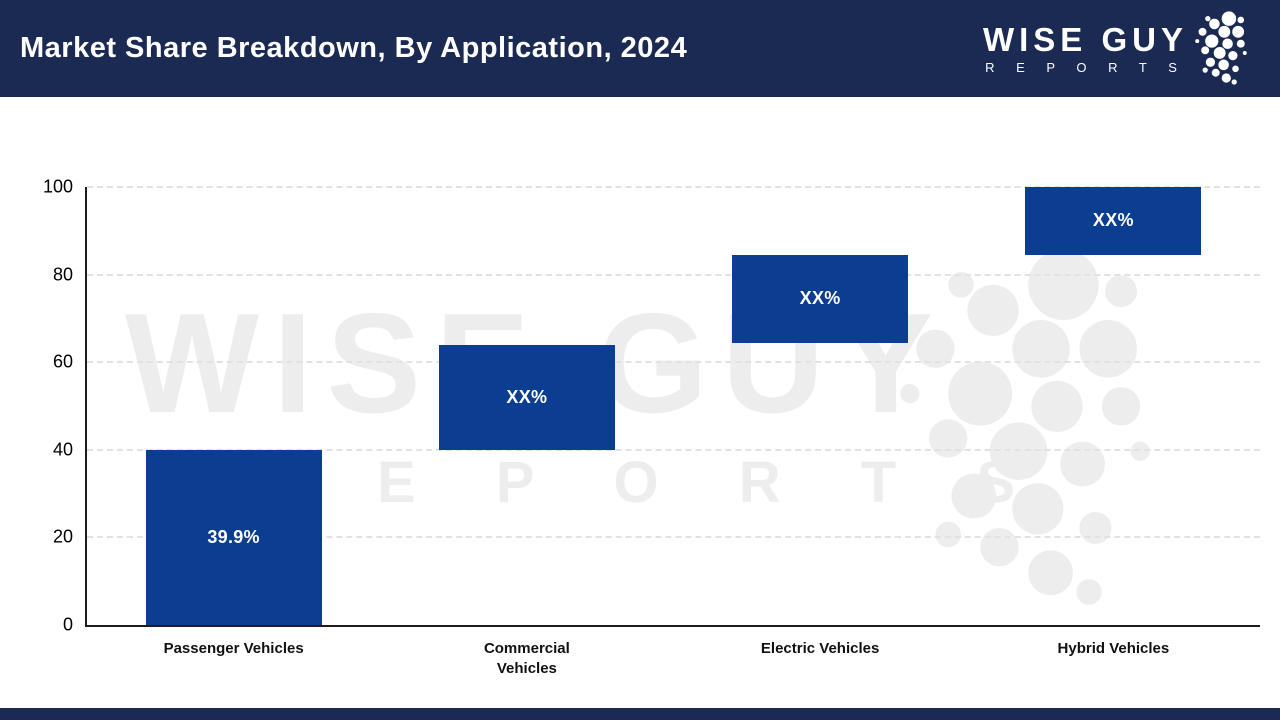  I want to click on bar-hybrid-vehicles: XX%, so click(1113, 221).